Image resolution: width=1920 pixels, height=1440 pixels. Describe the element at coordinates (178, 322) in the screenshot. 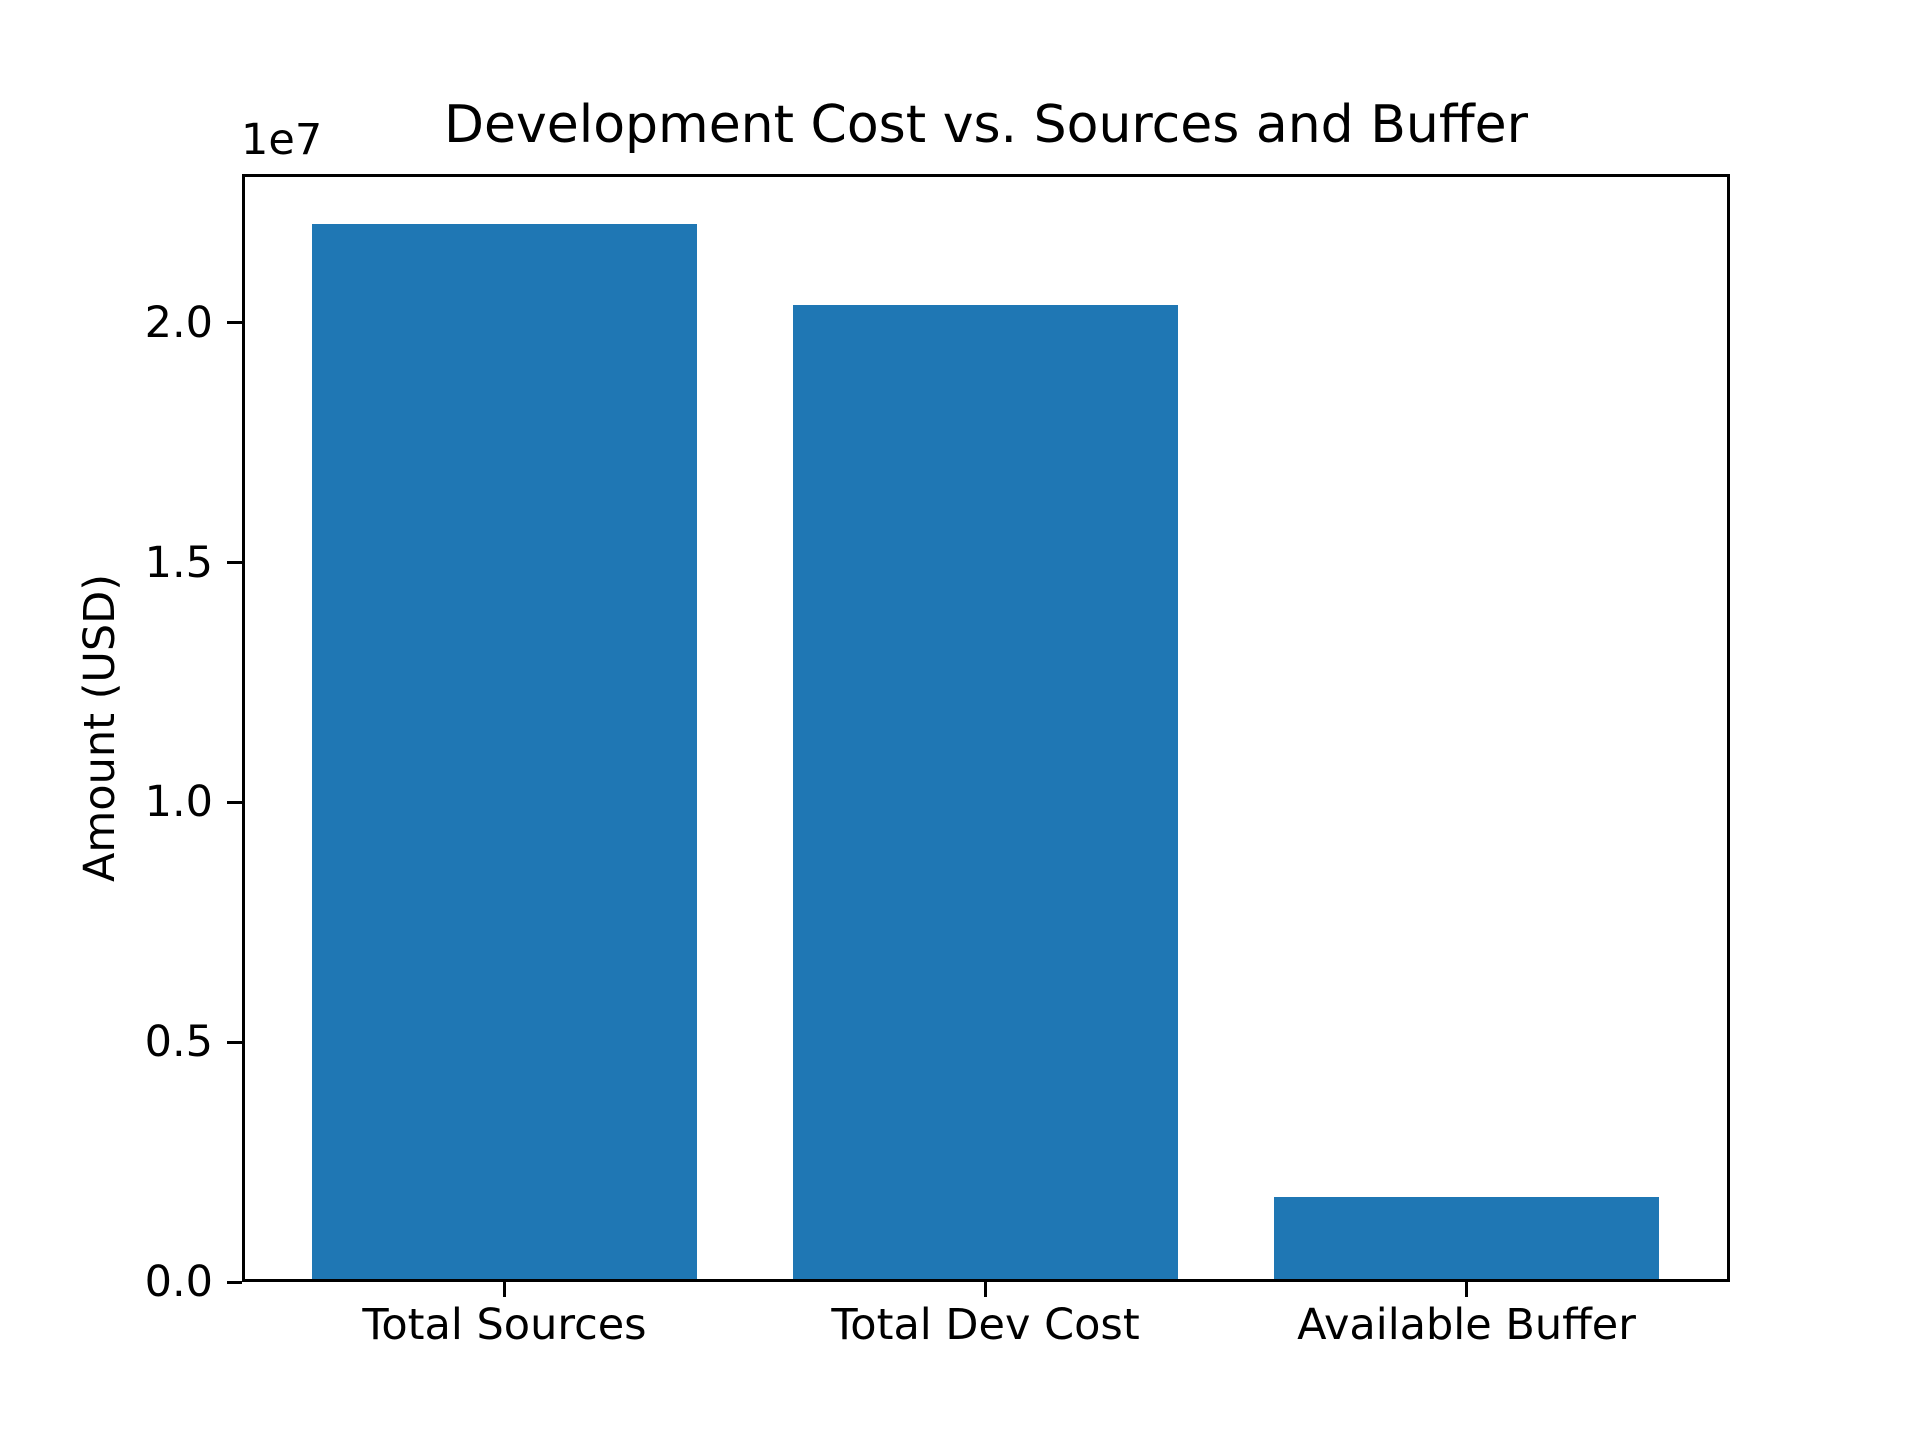

I see `y-tick-label: 2.0` at that location.